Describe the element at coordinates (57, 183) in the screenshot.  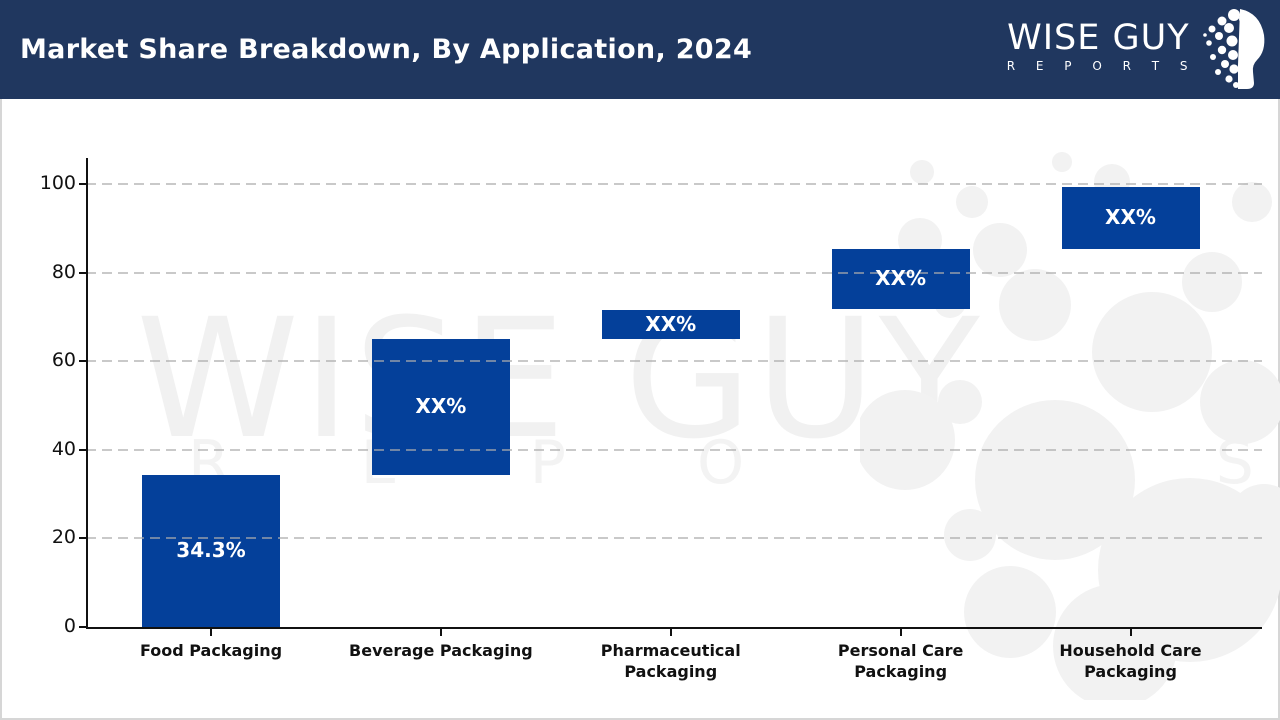
I see `y-axis-tick-label: 100` at that location.